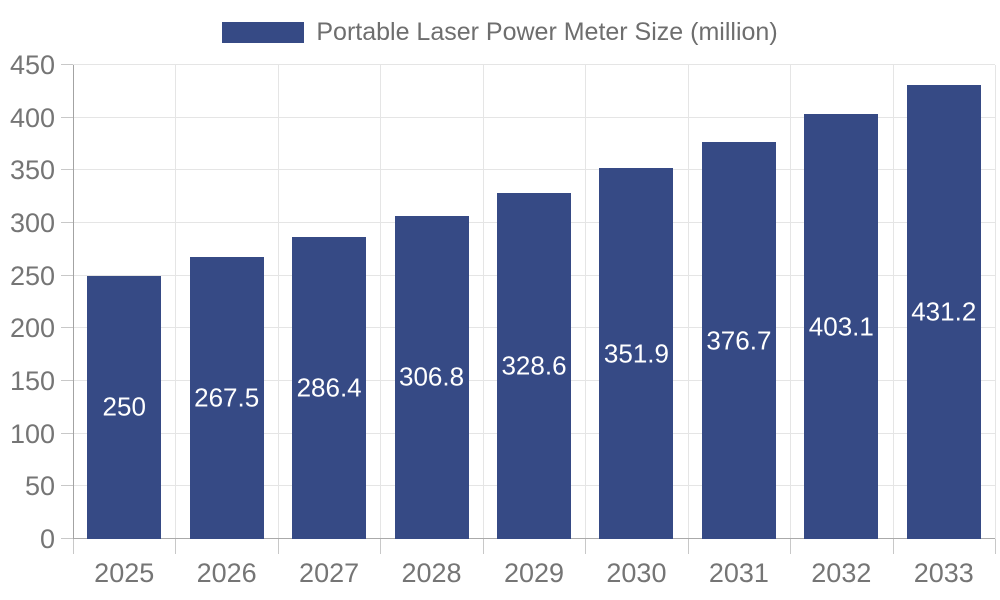 The image size is (1000, 600). I want to click on y-axis-tick-label: 100, so click(32, 433).